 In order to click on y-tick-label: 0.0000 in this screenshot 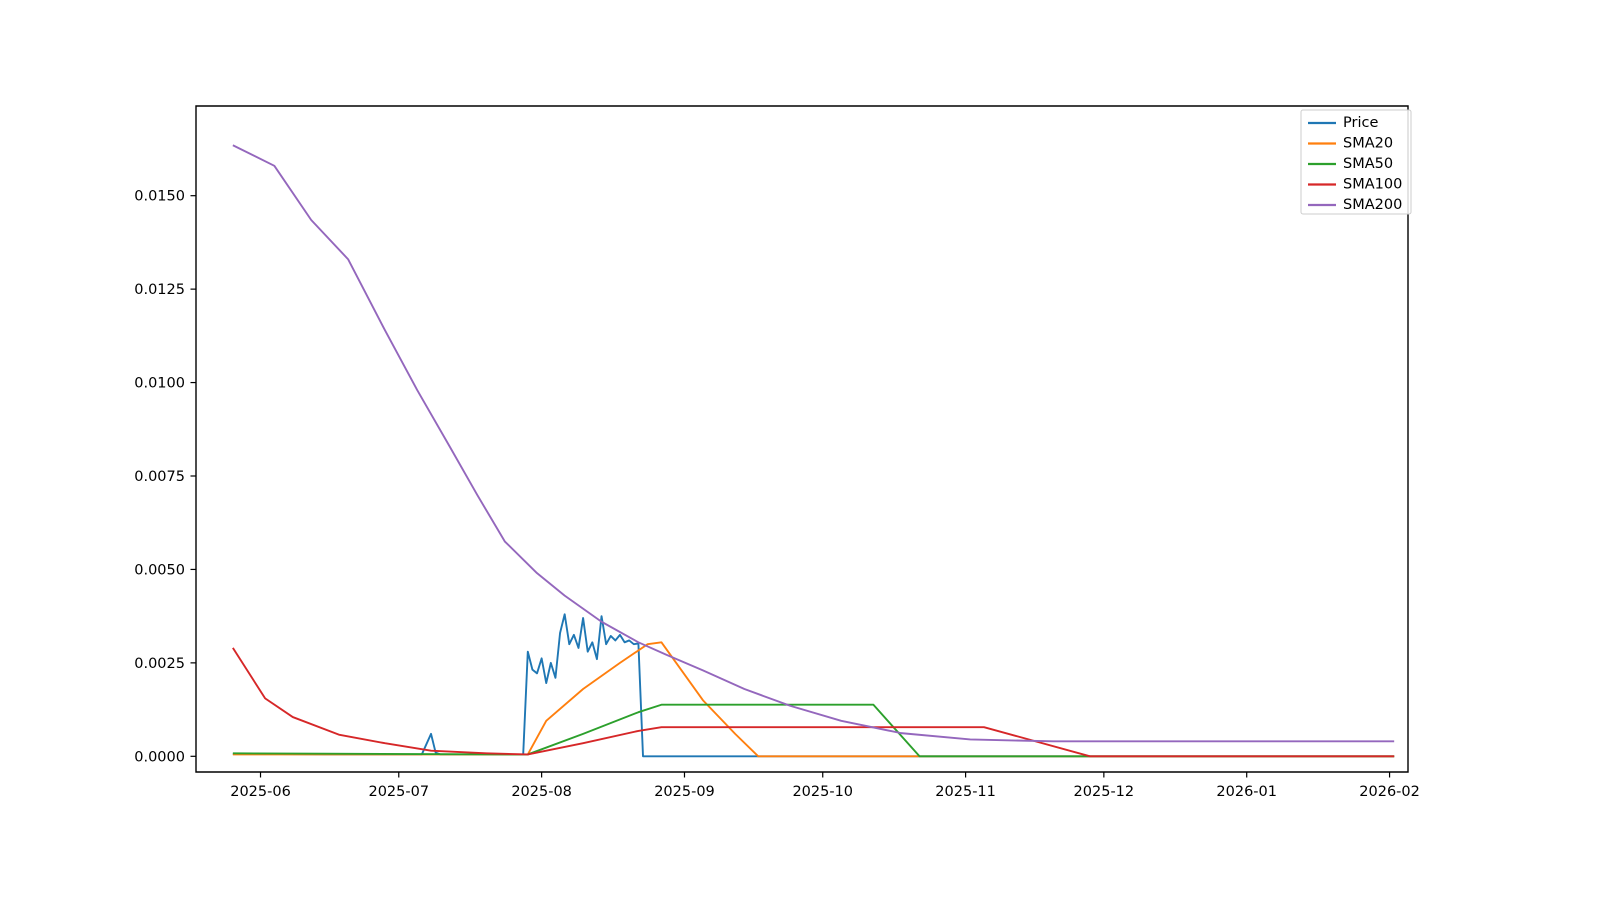, I will do `click(159, 757)`.